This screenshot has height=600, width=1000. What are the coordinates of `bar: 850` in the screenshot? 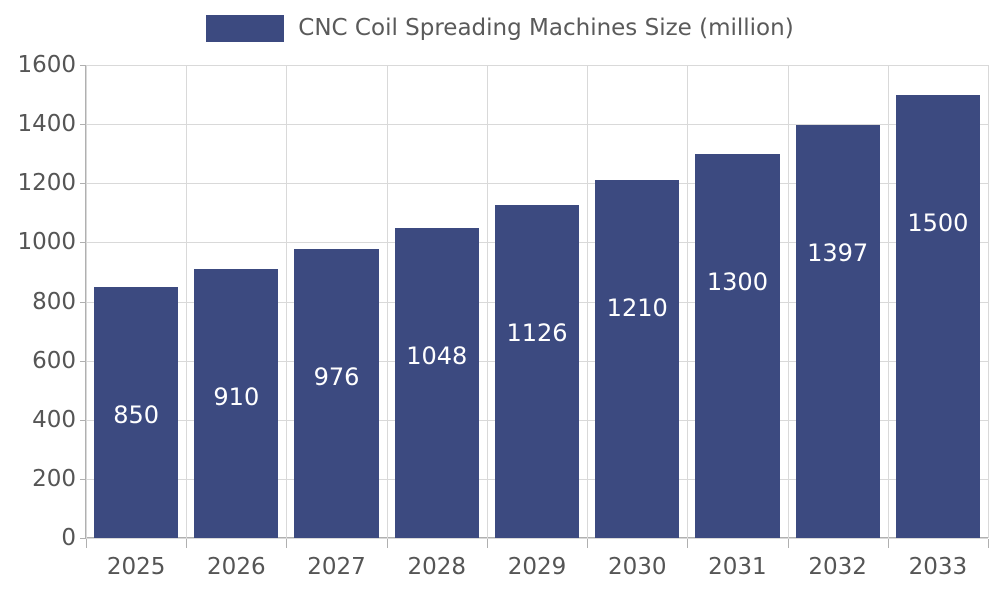 It's located at (136, 412).